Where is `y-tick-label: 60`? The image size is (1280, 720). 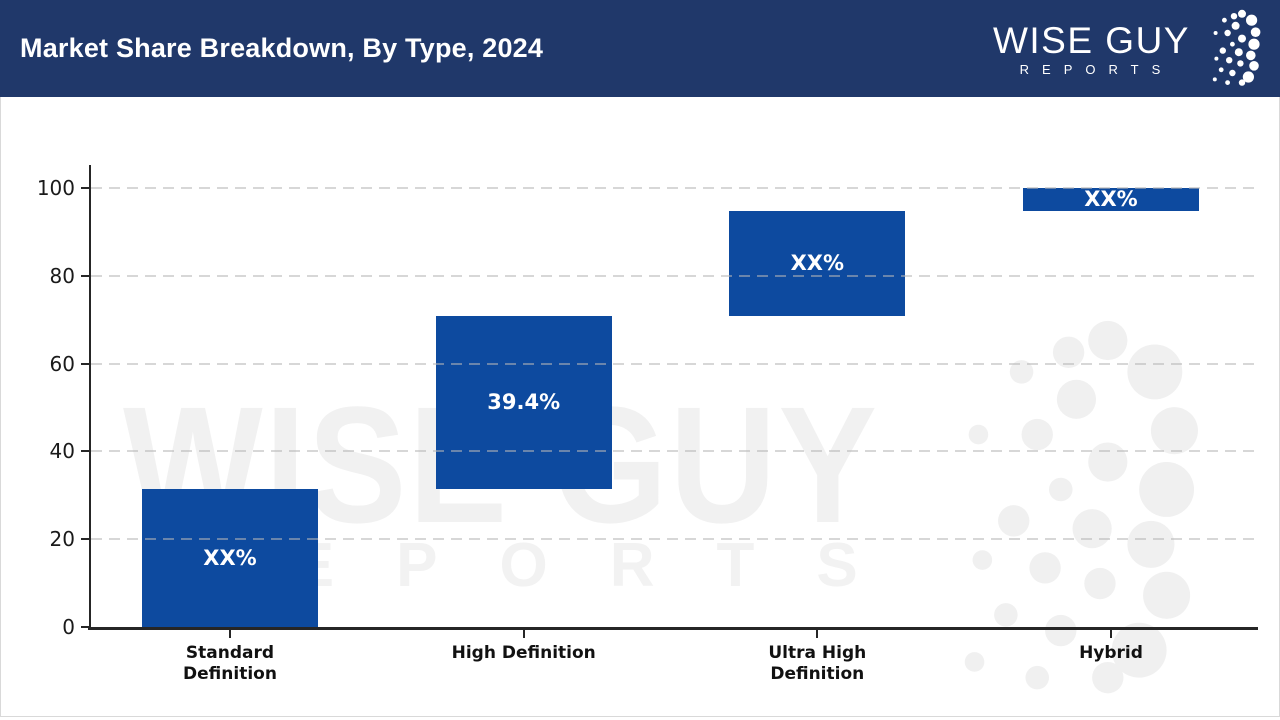 y-tick-label: 60 is located at coordinates (62, 363).